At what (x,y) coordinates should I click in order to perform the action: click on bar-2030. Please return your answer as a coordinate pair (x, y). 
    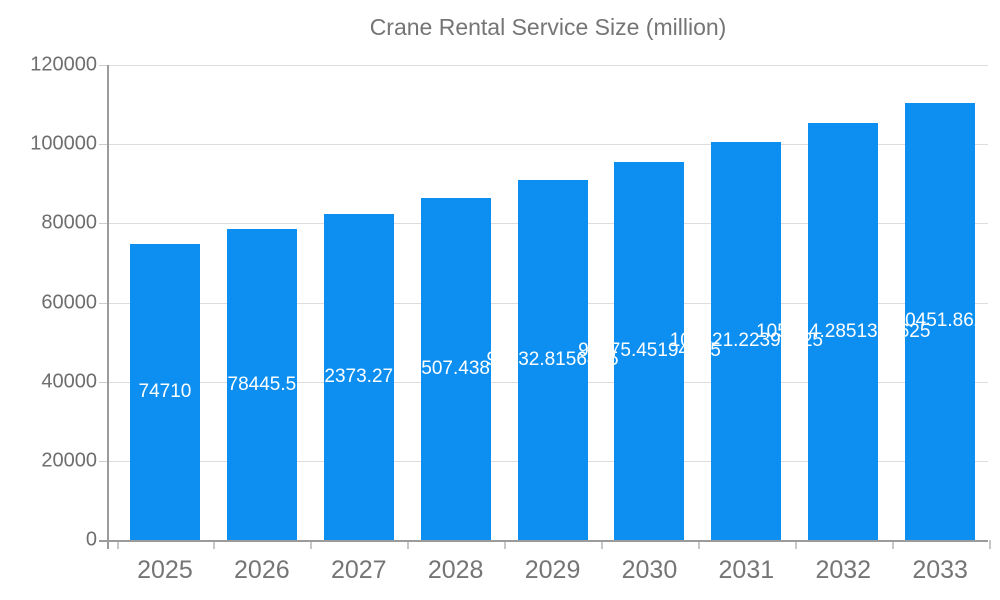
    Looking at the image, I should click on (649, 351).